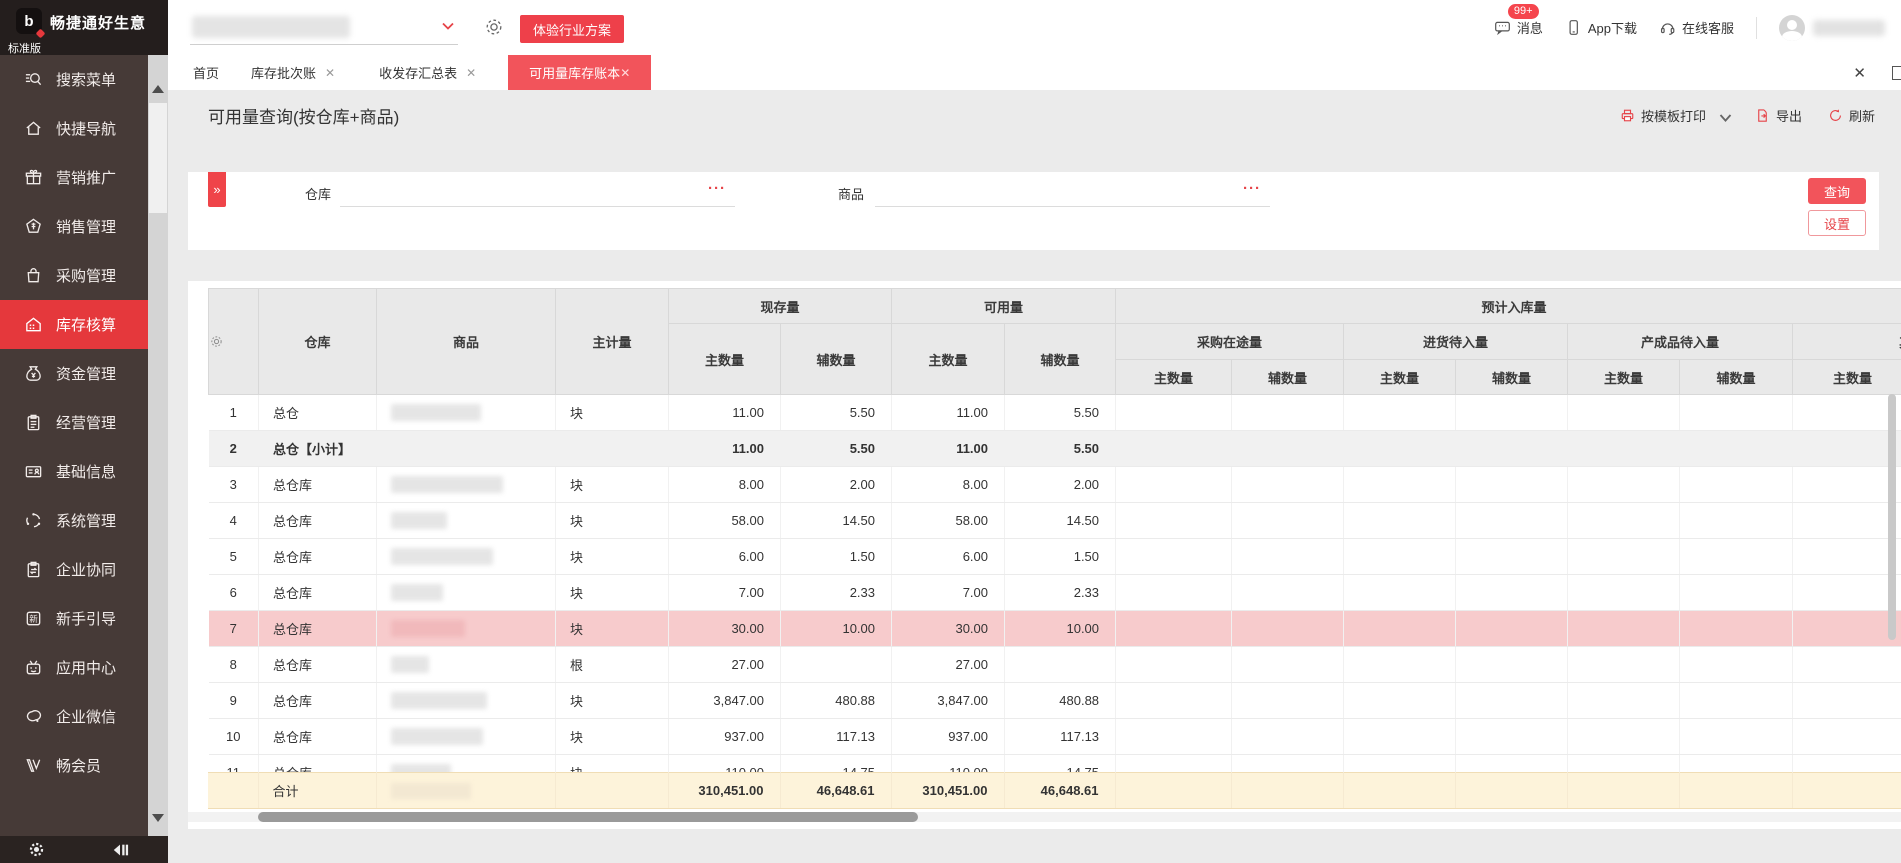  What do you see at coordinates (1896, 72) in the screenshot?
I see `tab-options-partial-icon` at bounding box center [1896, 72].